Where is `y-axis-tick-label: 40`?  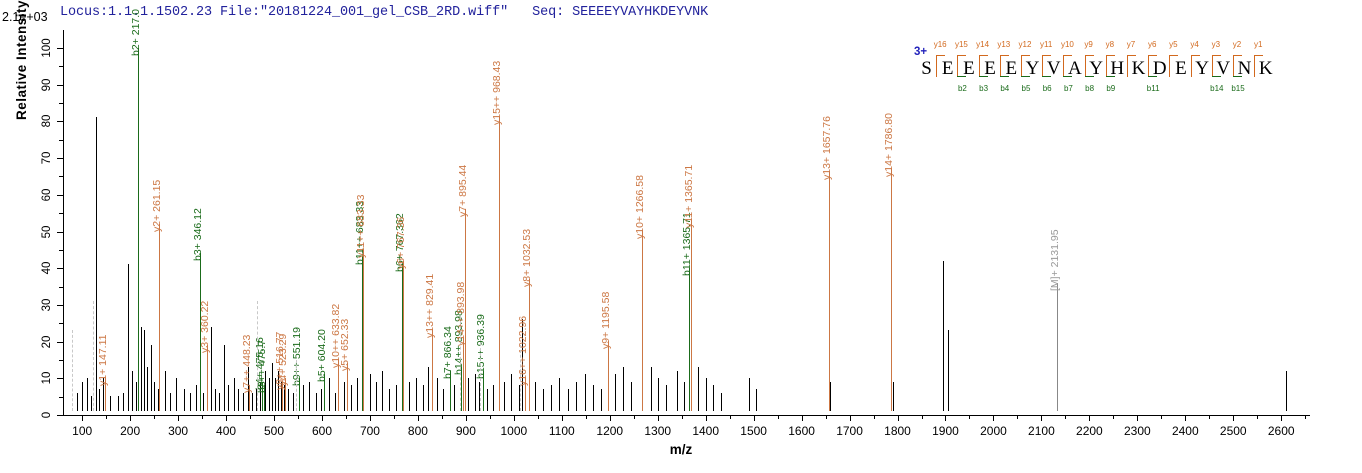 y-axis-tick-label: 40 is located at coordinates (47, 268).